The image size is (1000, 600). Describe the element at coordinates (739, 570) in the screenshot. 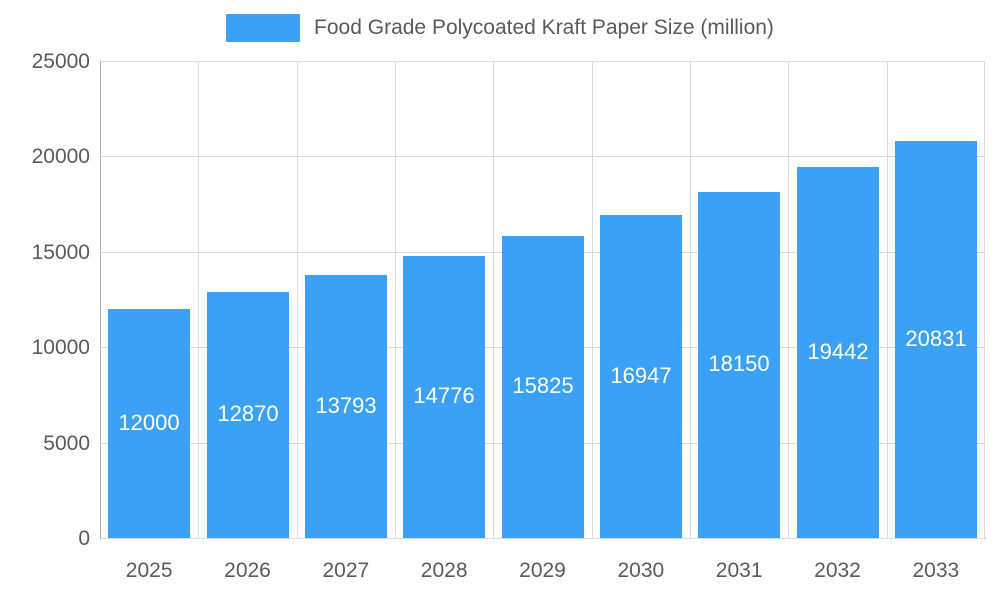

I see `x-axis-tick-label: 2031` at that location.